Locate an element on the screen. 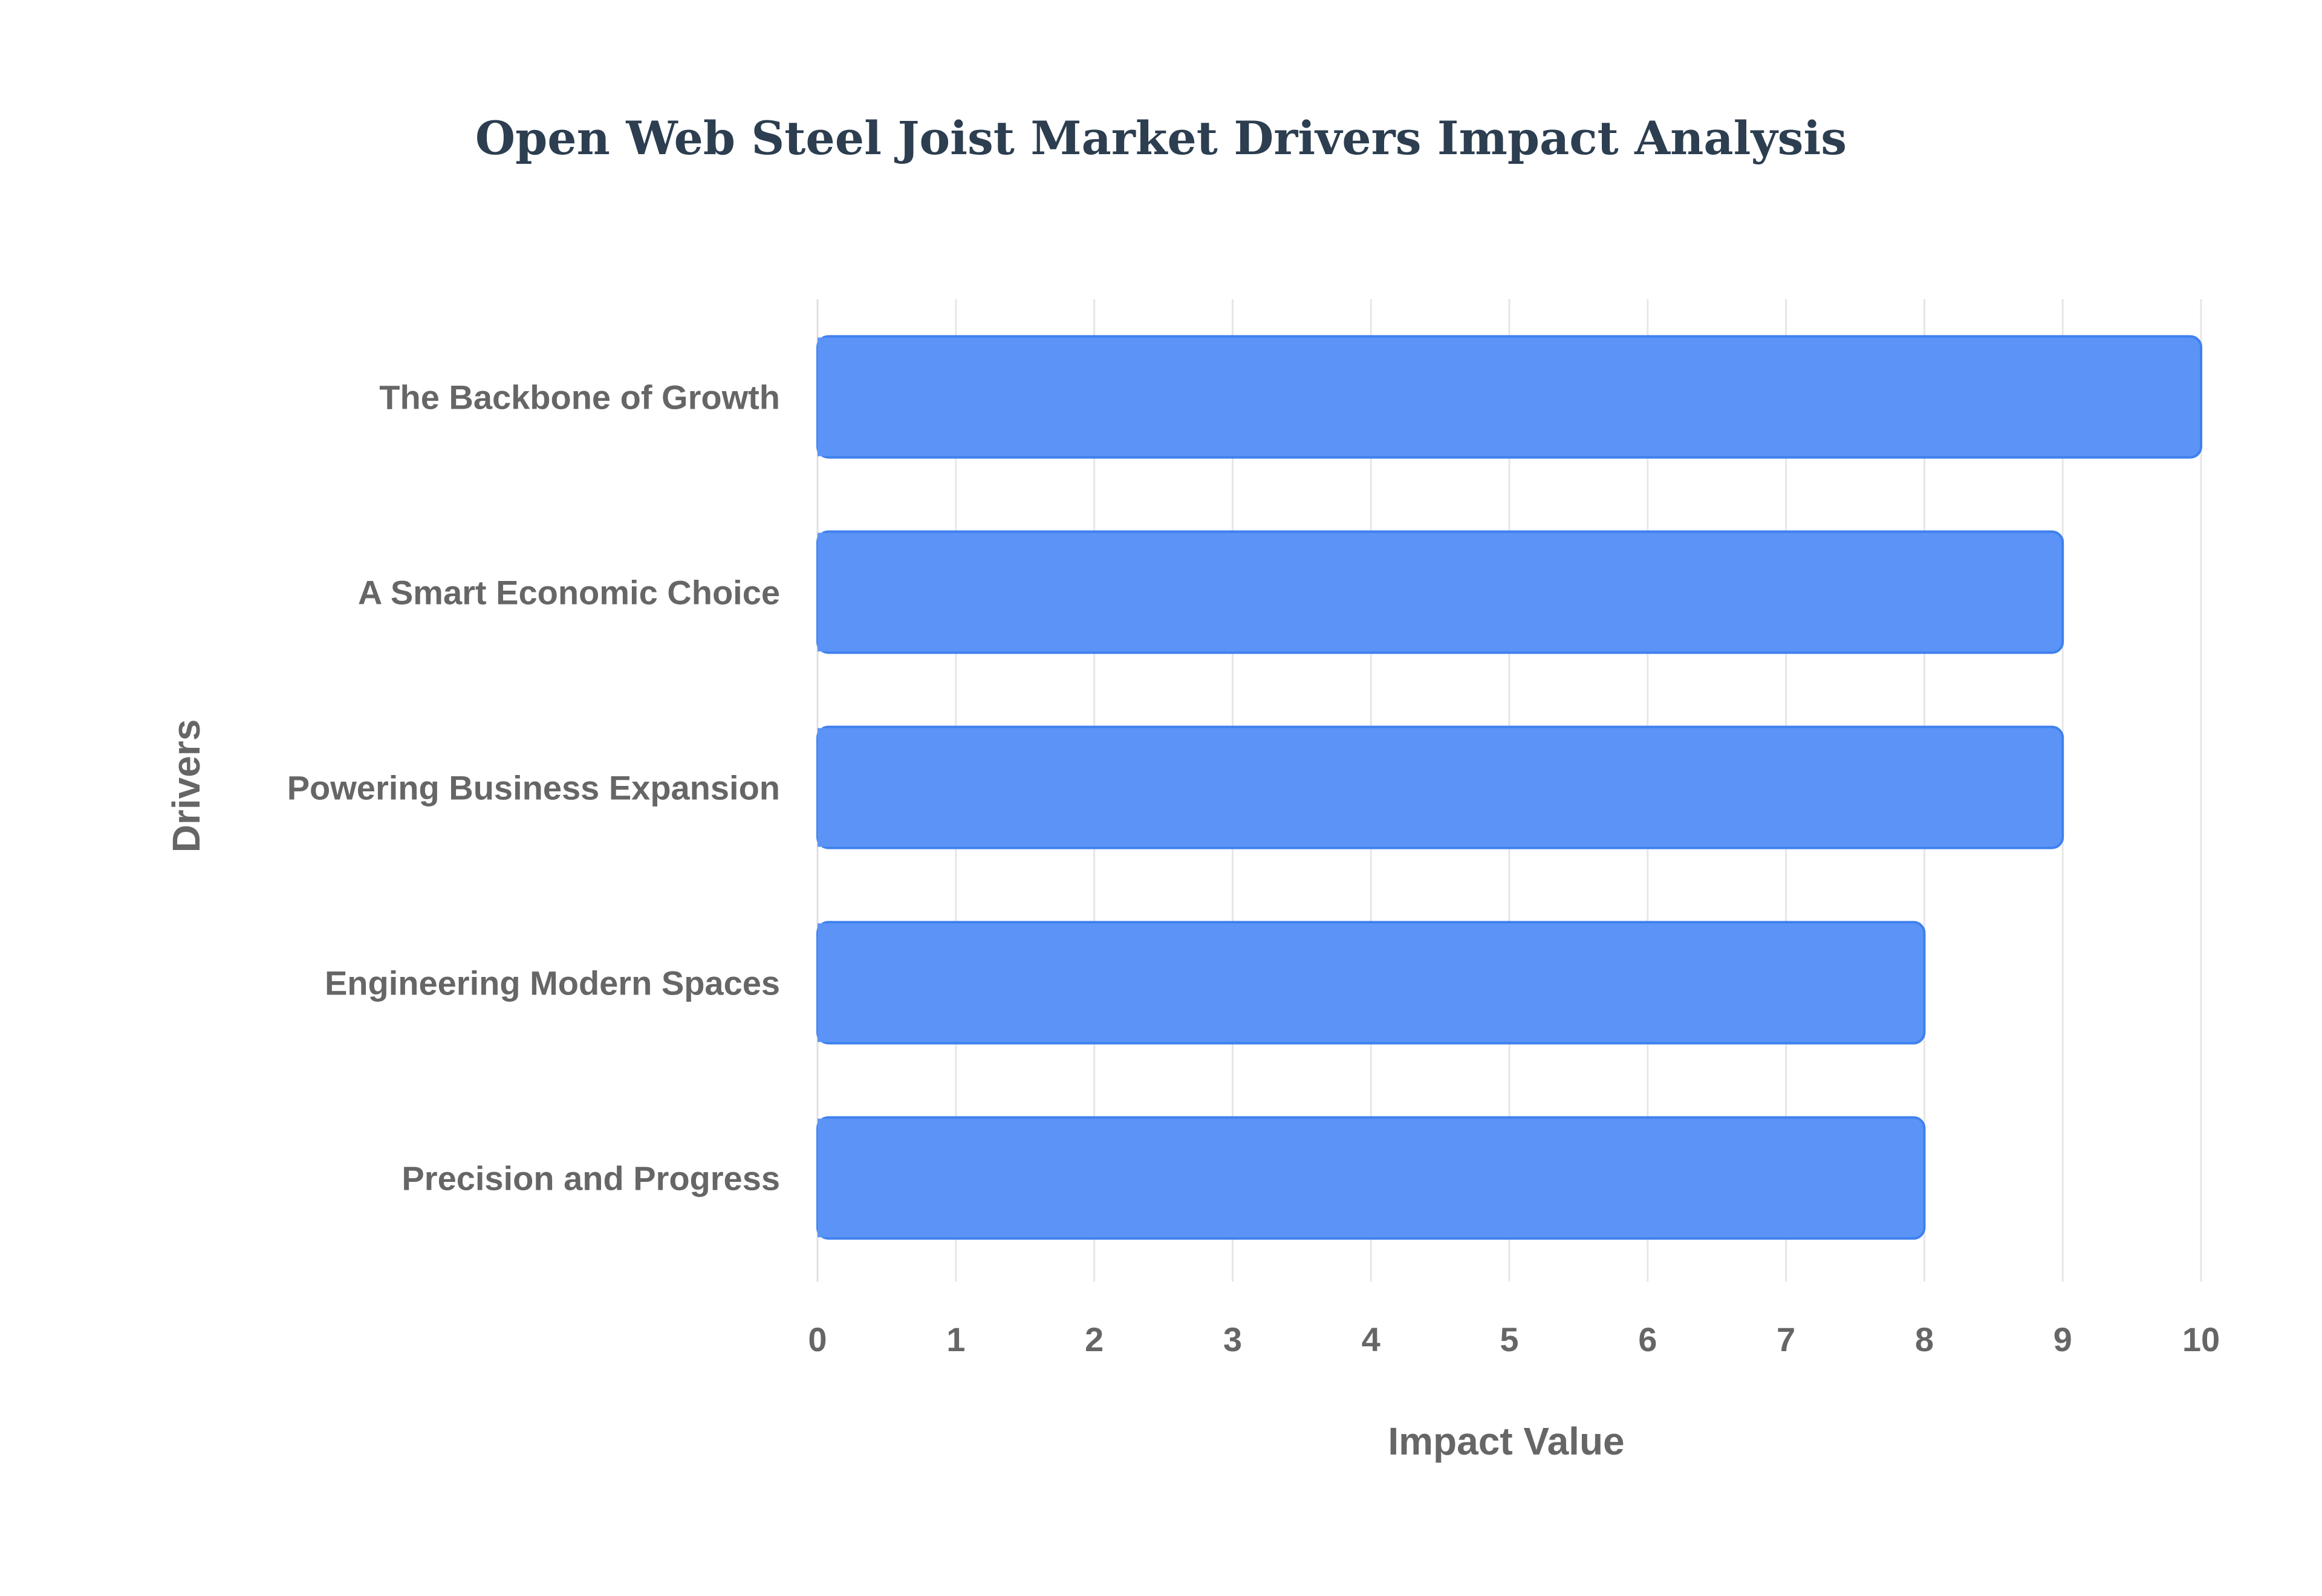  x-tick-label: 3 is located at coordinates (1232, 1339).